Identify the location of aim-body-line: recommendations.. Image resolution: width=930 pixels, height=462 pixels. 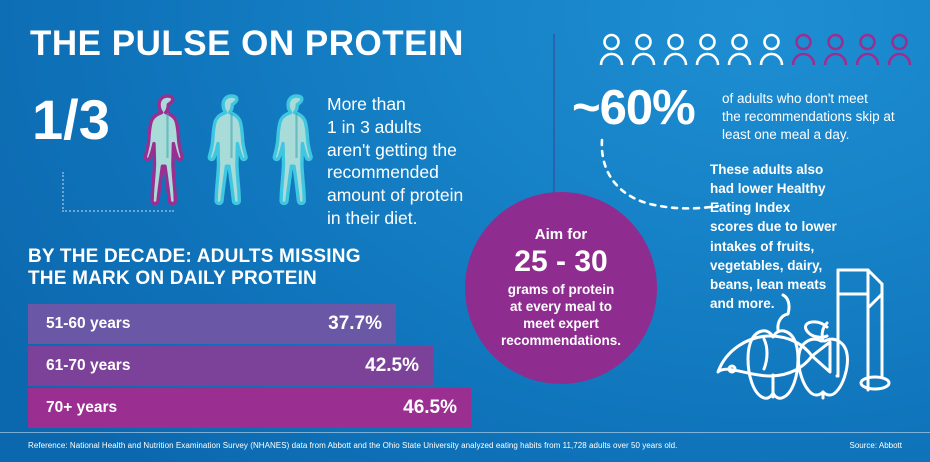
(561, 340).